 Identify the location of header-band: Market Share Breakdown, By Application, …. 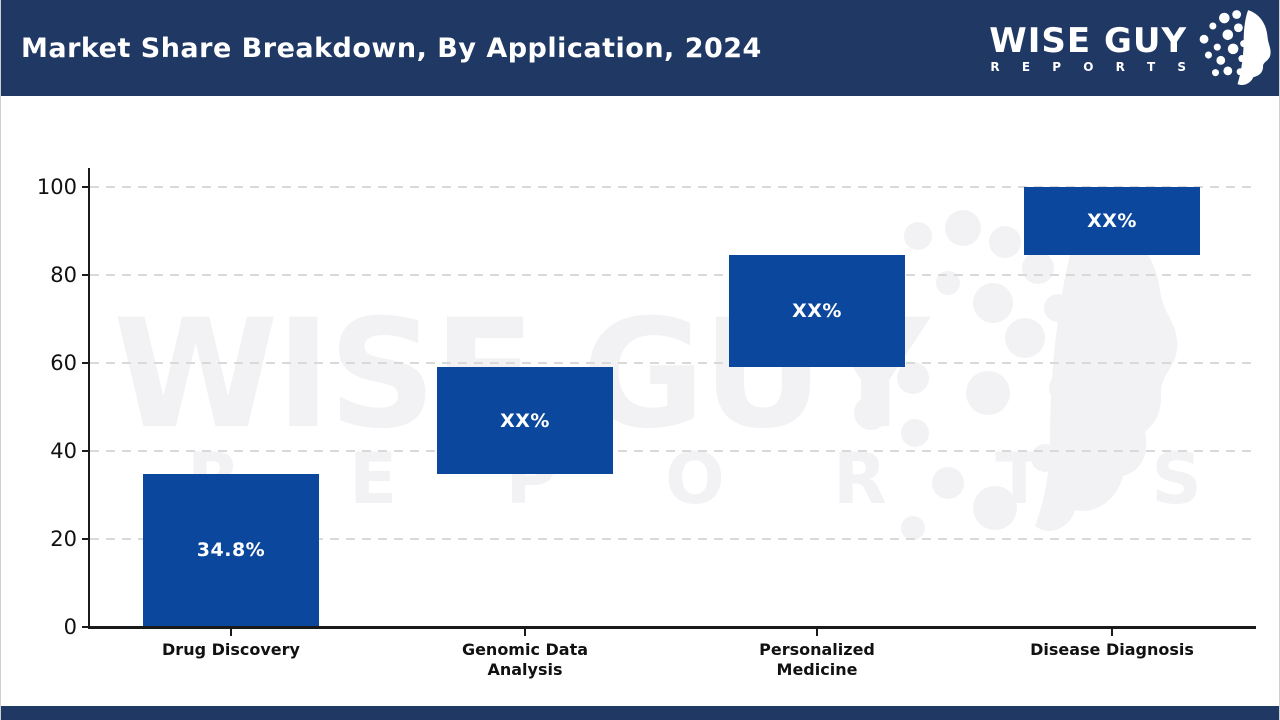
(640, 48).